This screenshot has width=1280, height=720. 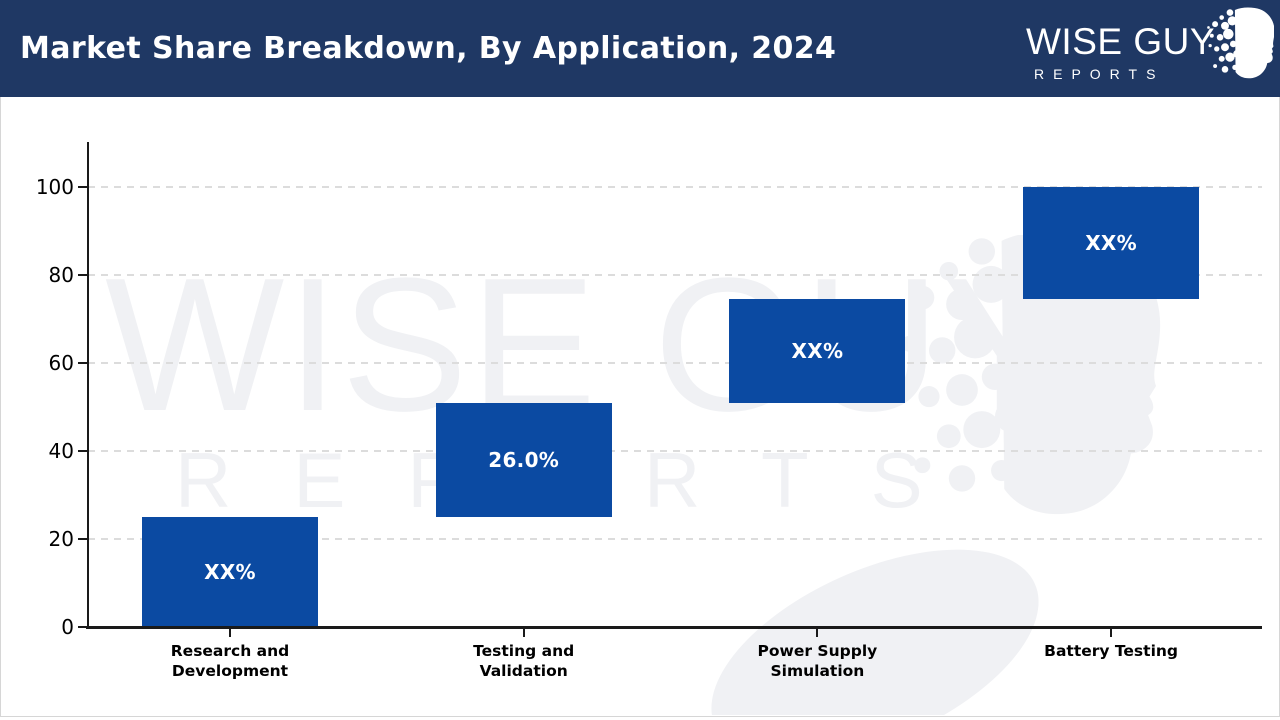 What do you see at coordinates (67, 627) in the screenshot?
I see `y-tick-label: 0` at bounding box center [67, 627].